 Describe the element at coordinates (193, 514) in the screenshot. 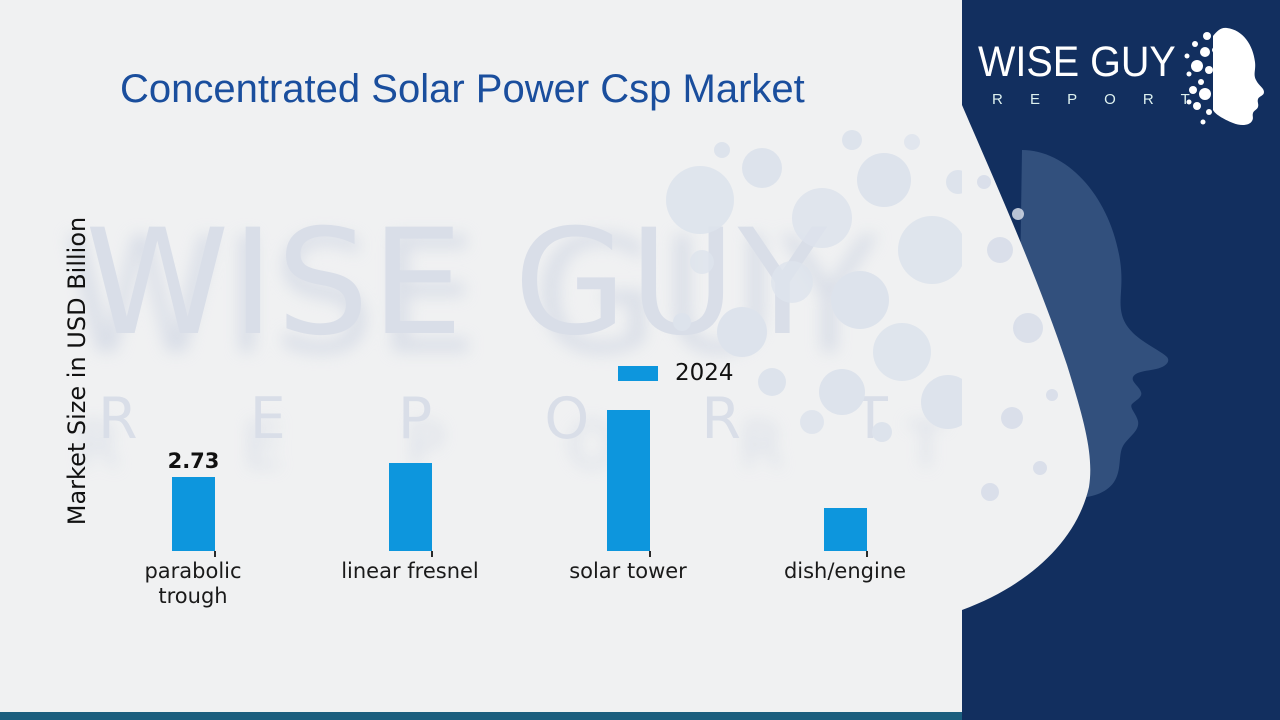

I see `bar-parabolic-trough` at that location.